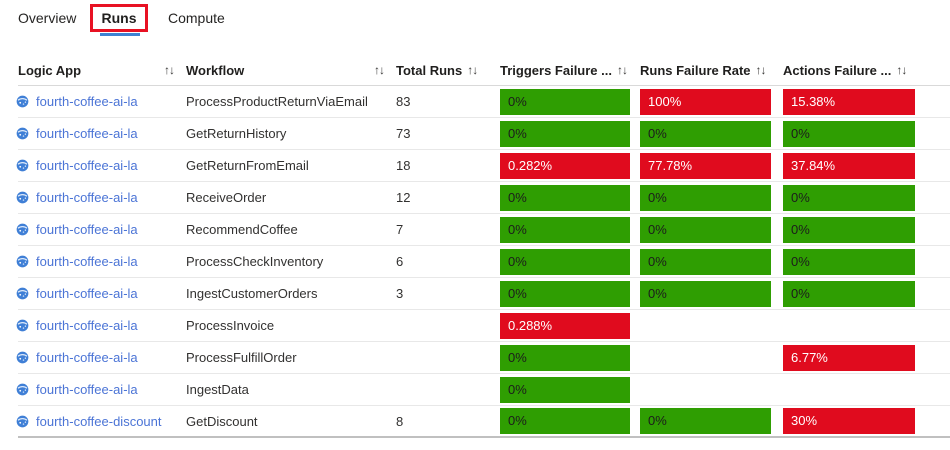  I want to click on column-header-logic-app: Logic App ↑↓, so click(102, 70).